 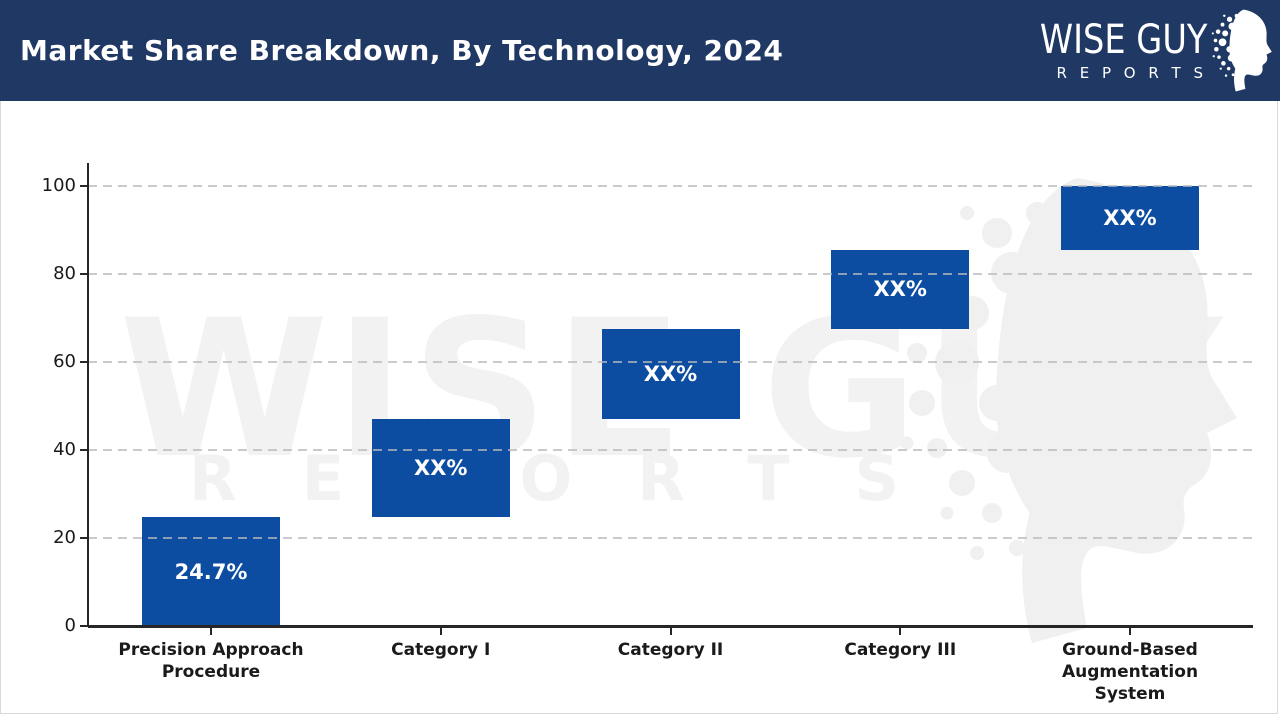 I want to click on x-tick-label-line: Precision Approach, so click(x=211, y=650).